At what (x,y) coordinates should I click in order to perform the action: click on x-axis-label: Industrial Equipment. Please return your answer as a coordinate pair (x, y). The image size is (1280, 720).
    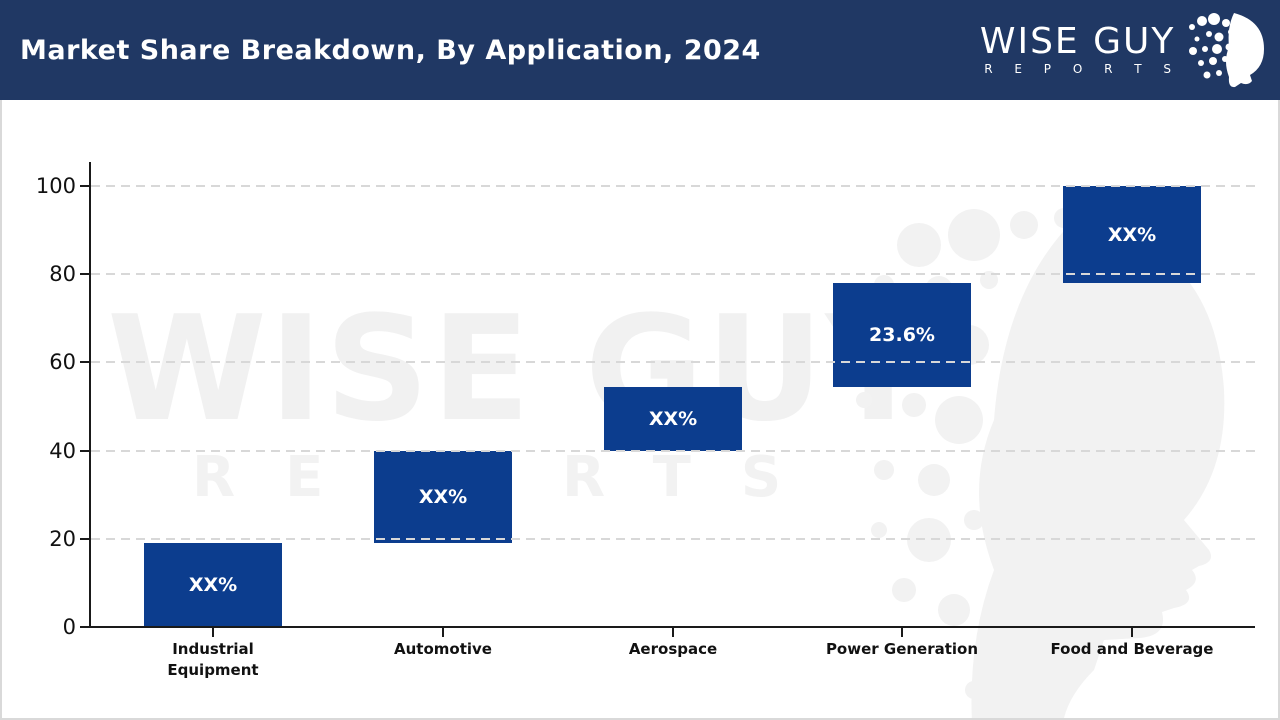
    Looking at the image, I should click on (213, 659).